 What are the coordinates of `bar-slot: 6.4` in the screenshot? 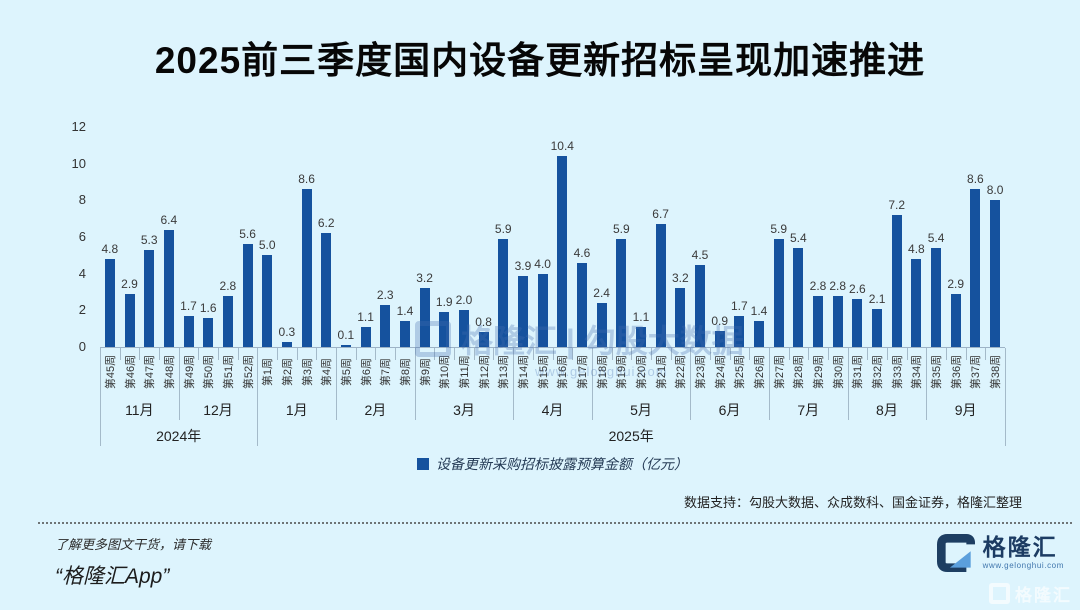 It's located at (169, 237).